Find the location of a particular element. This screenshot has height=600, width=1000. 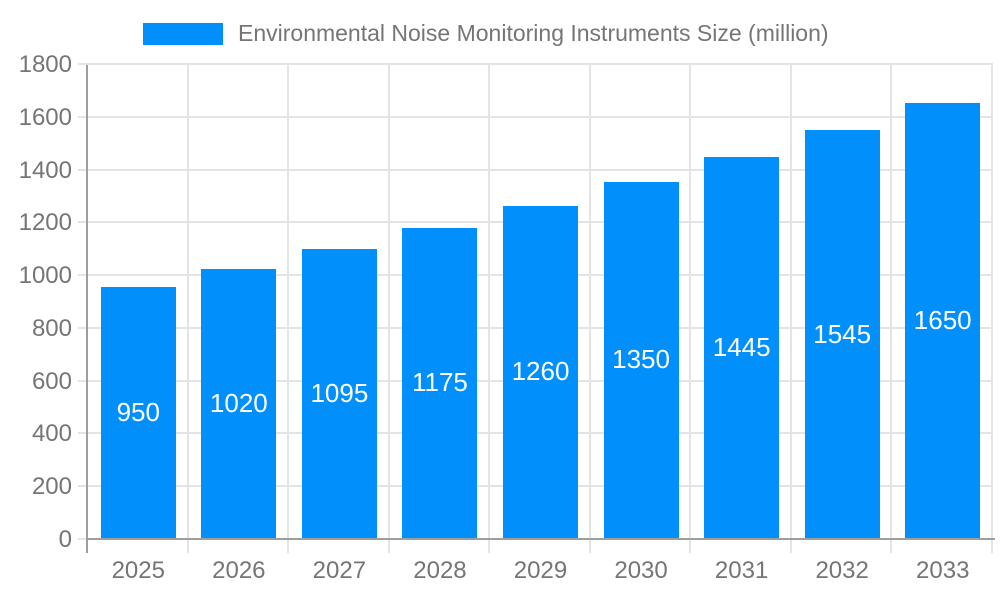

bar-value-label: 1445 is located at coordinates (741, 346).